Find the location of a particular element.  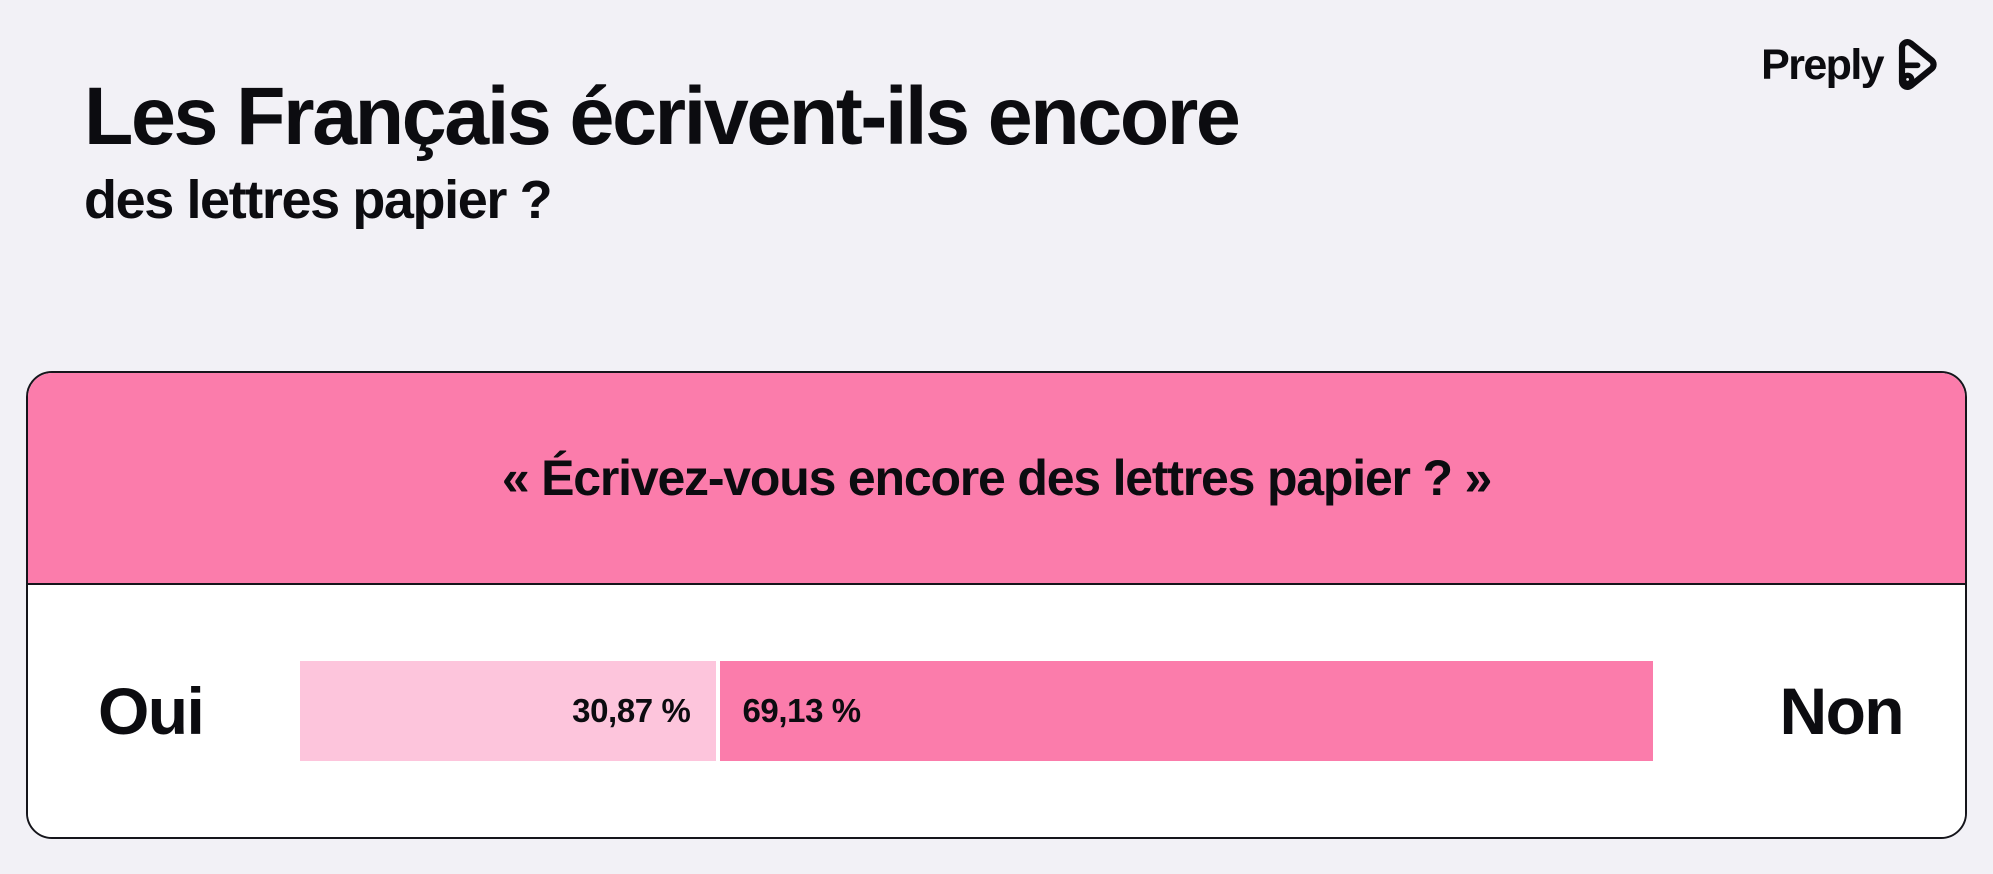

preply-logo: Preply is located at coordinates (1850, 65).